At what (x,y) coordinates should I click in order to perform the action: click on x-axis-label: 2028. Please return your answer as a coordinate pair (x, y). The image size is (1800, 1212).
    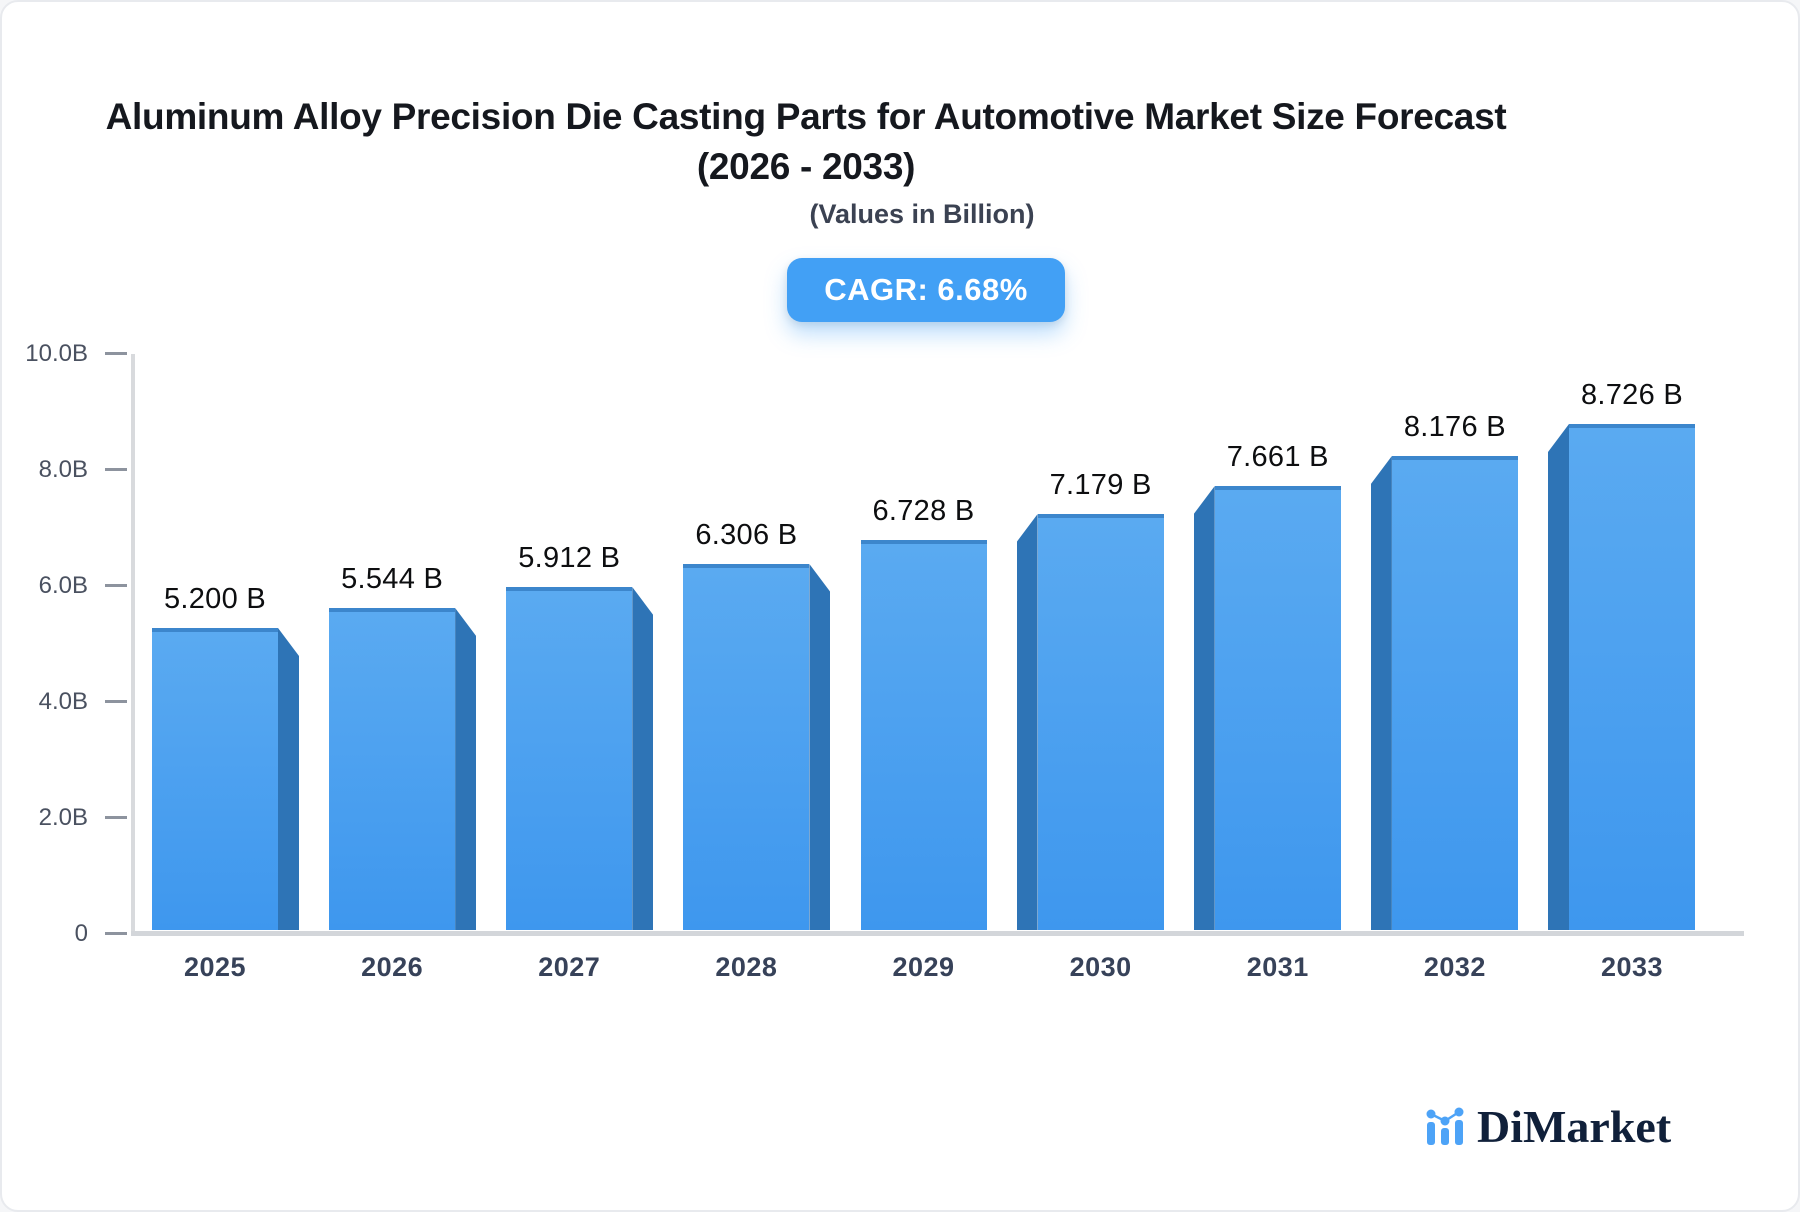
    Looking at the image, I should click on (746, 967).